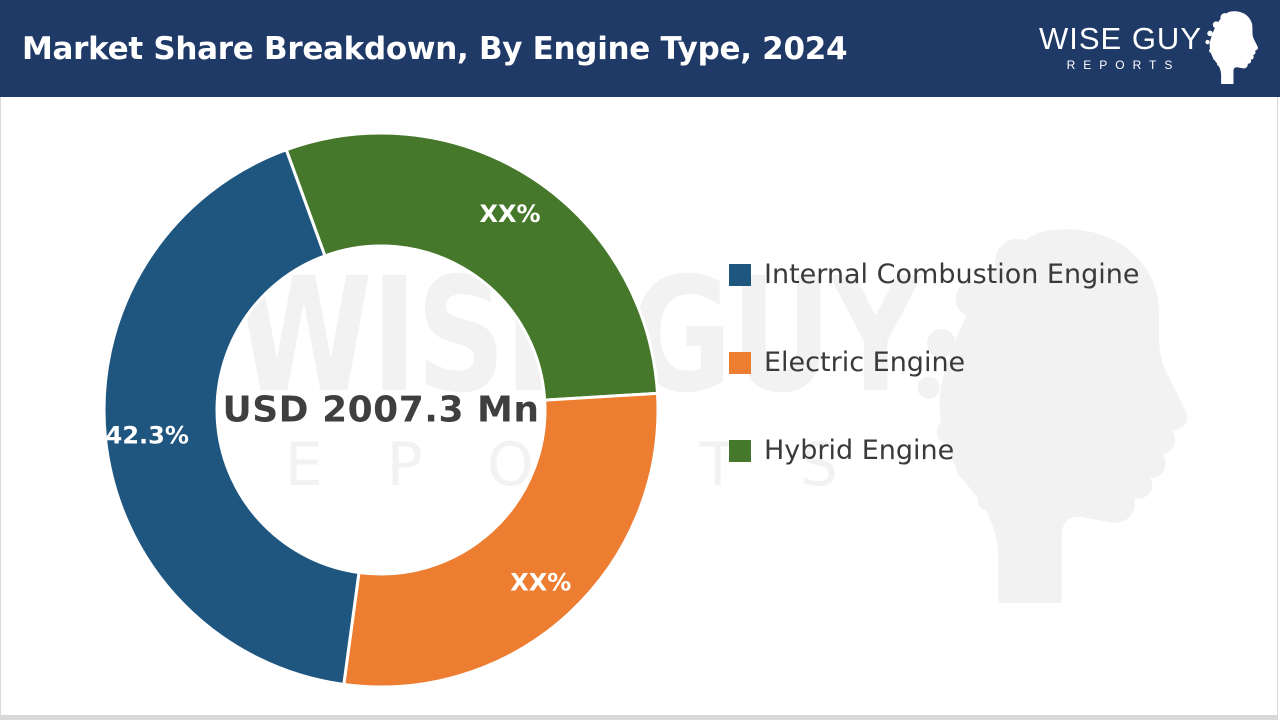 The width and height of the screenshot is (1280, 720). I want to click on legend-swatch-orange, so click(740, 363).